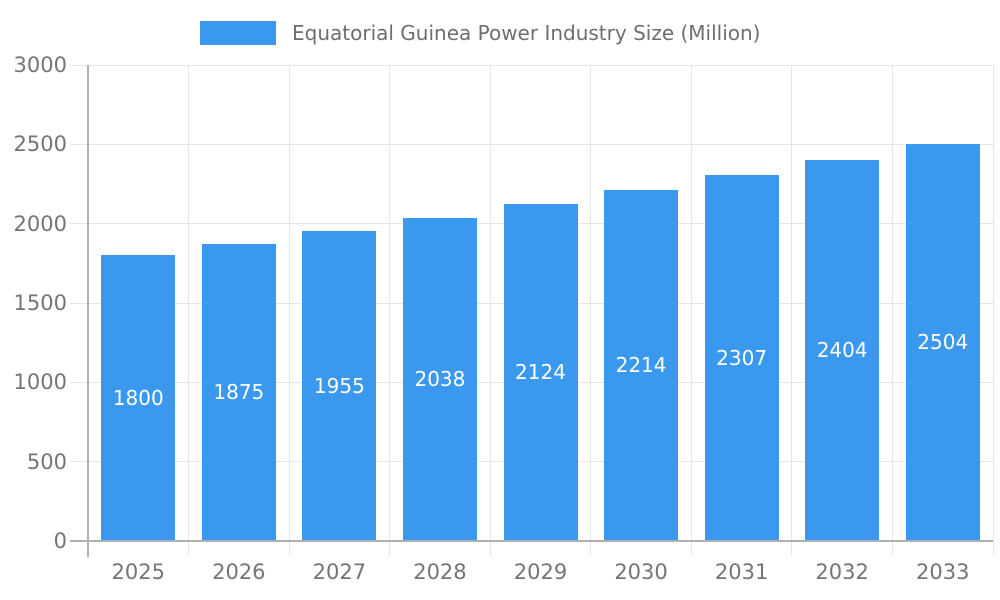 Image resolution: width=1000 pixels, height=600 pixels. I want to click on bar-value-label: 2124, so click(540, 372).